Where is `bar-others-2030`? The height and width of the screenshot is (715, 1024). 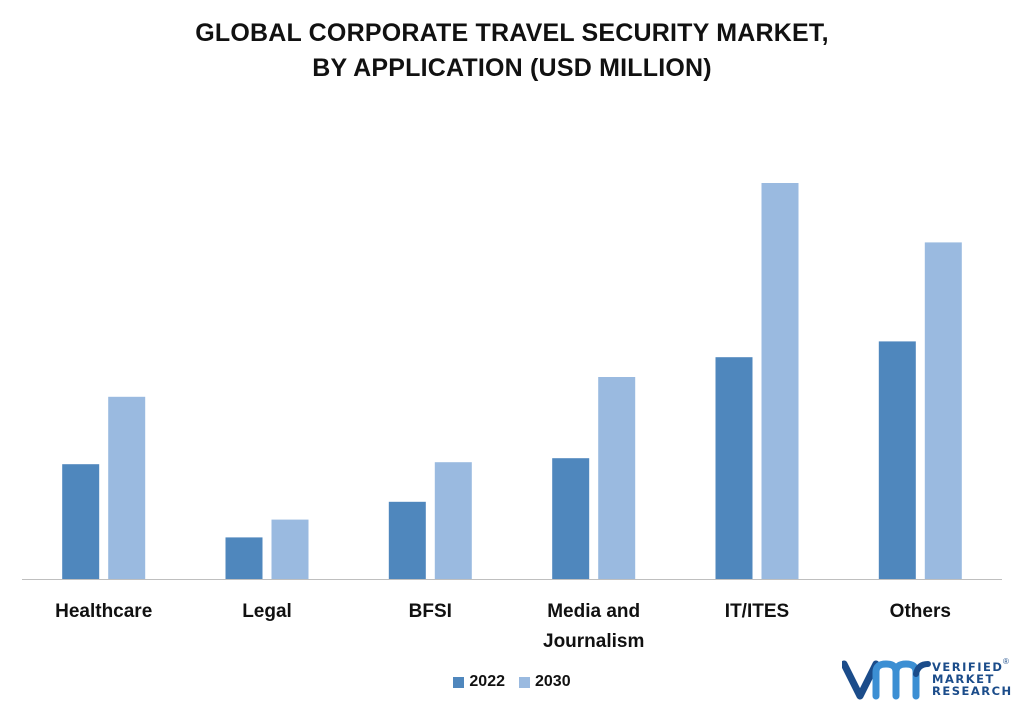
bar-others-2030 is located at coordinates (943, 410).